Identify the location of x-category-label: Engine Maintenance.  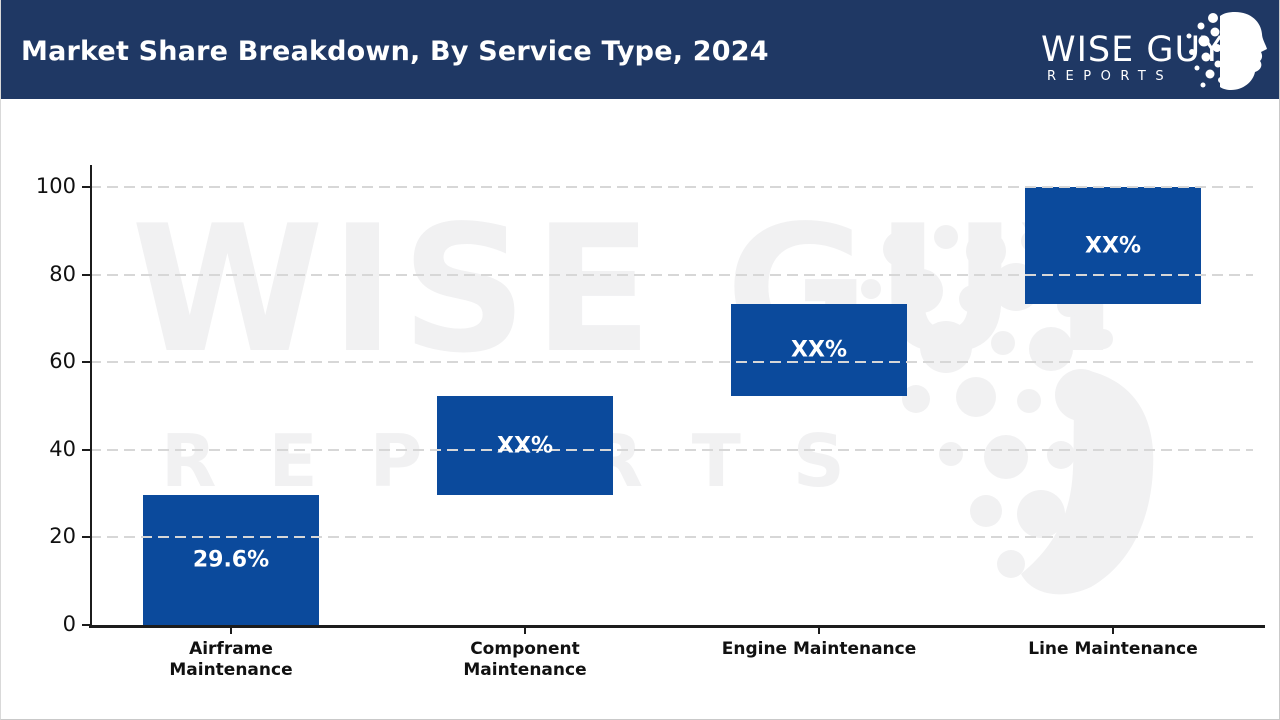
(819, 649).